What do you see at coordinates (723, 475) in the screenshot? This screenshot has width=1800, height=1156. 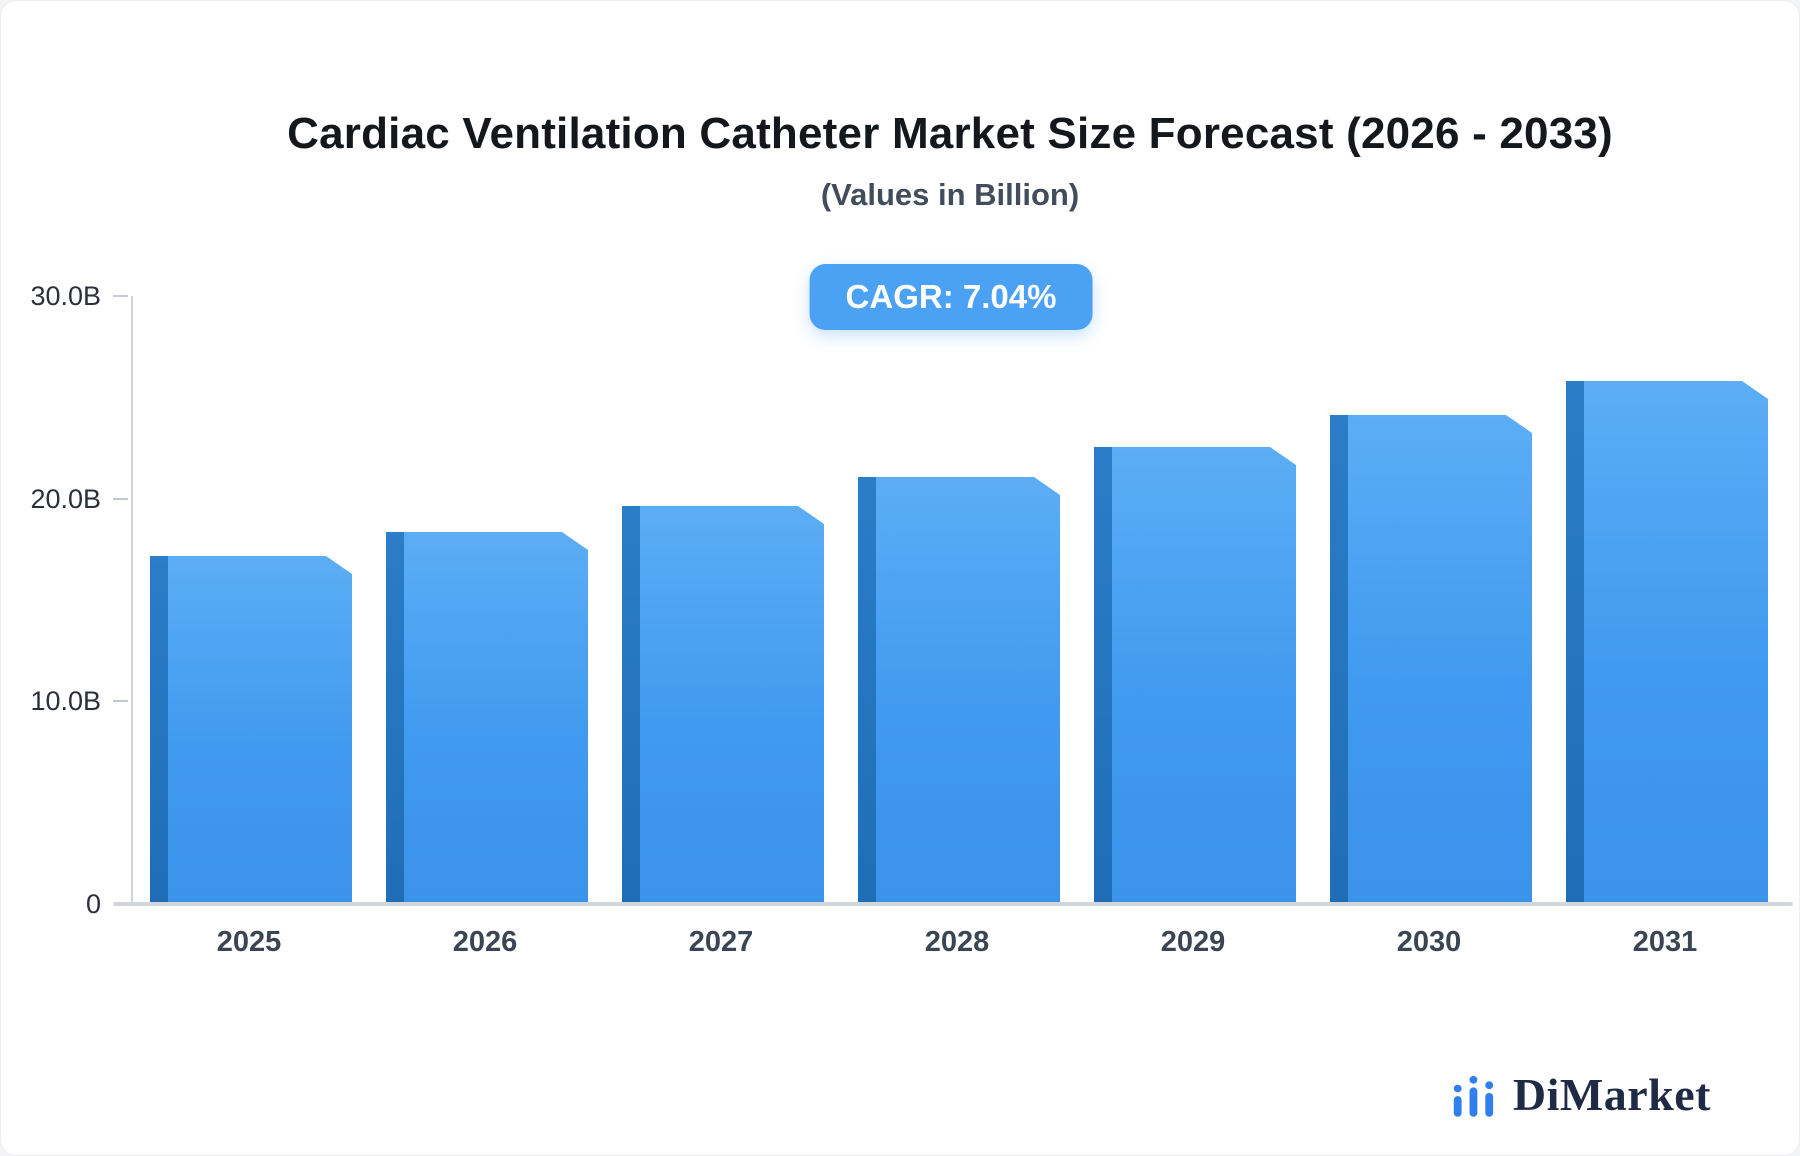 I see `bar-value-label: 19.66 B` at bounding box center [723, 475].